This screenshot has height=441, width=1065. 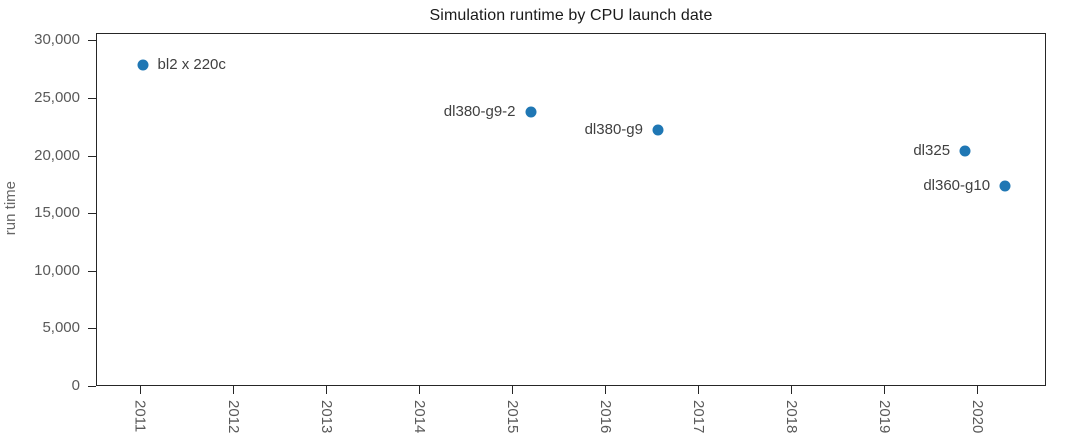 What do you see at coordinates (75, 385) in the screenshot?
I see `y-tick-label: 0` at bounding box center [75, 385].